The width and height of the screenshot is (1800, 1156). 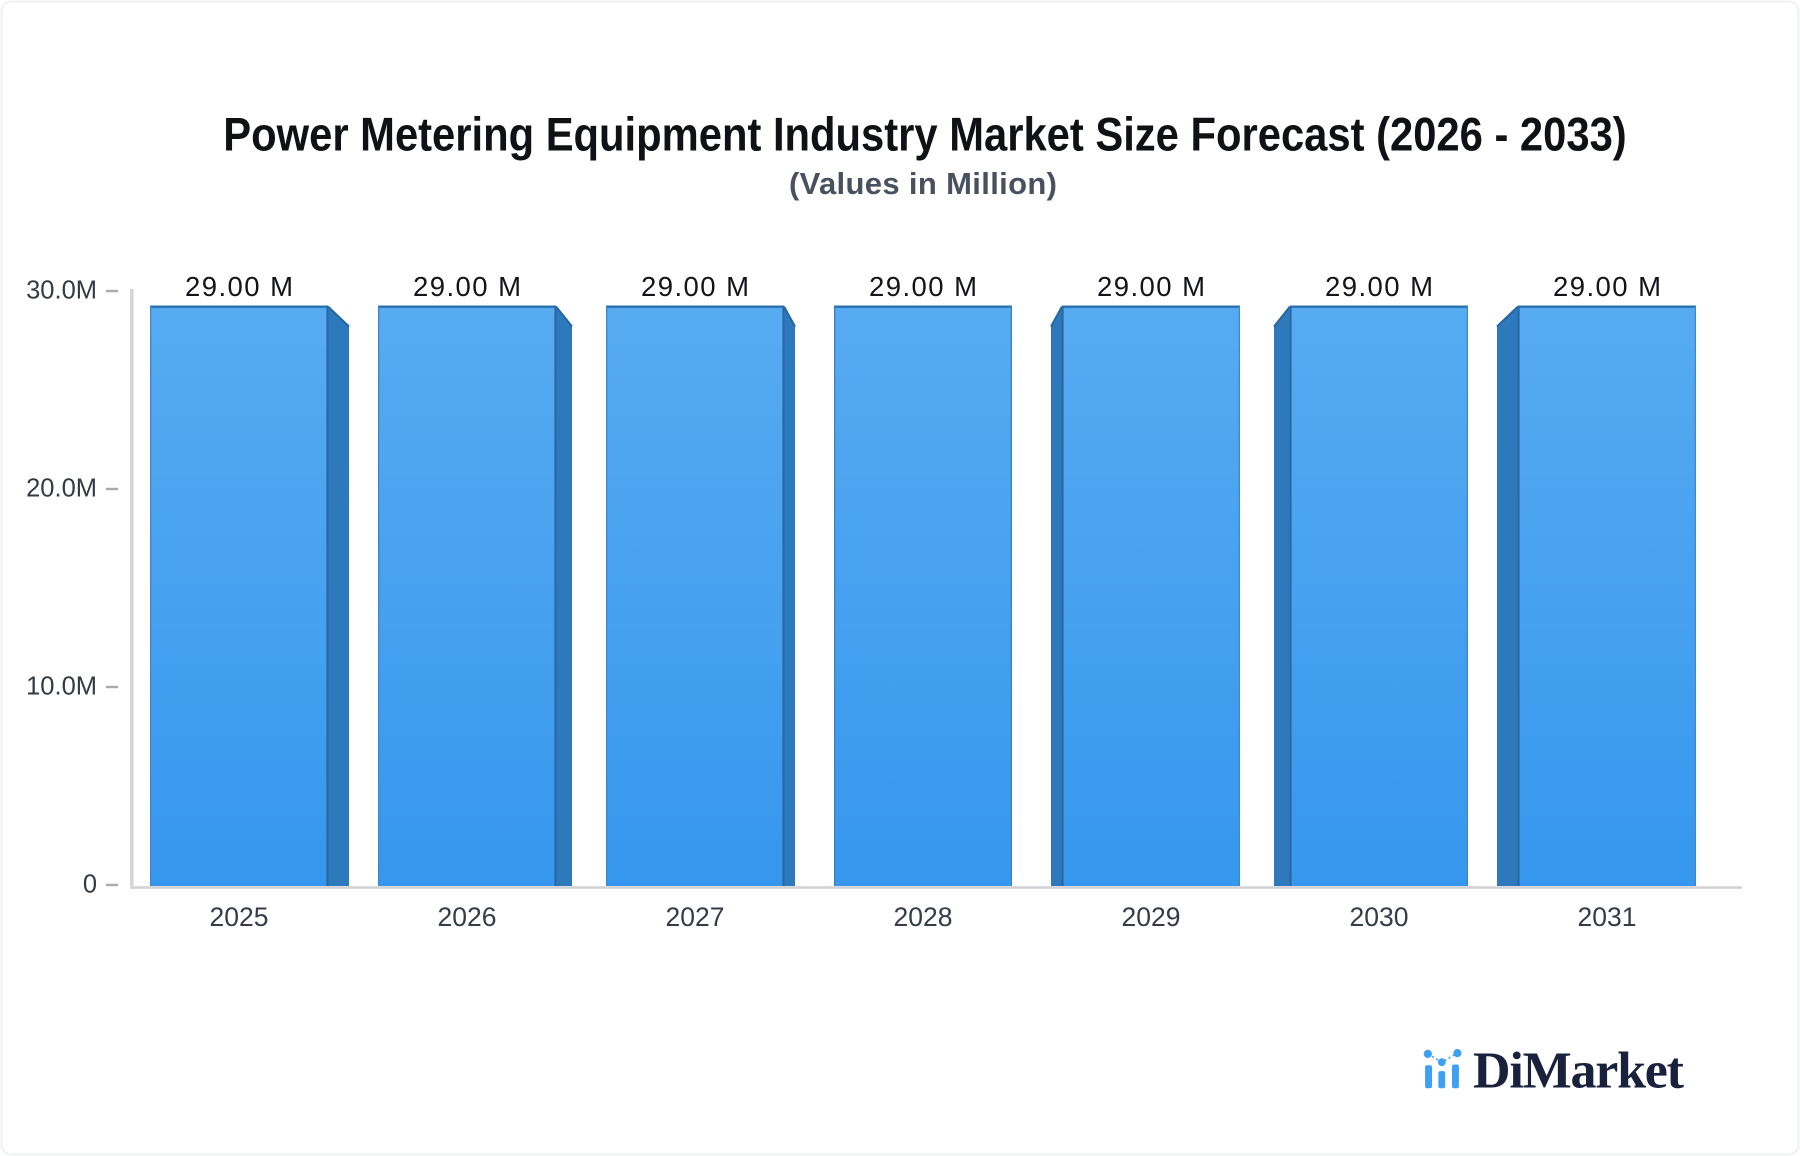 What do you see at coordinates (1607, 917) in the screenshot?
I see `svg-text: 2031` at bounding box center [1607, 917].